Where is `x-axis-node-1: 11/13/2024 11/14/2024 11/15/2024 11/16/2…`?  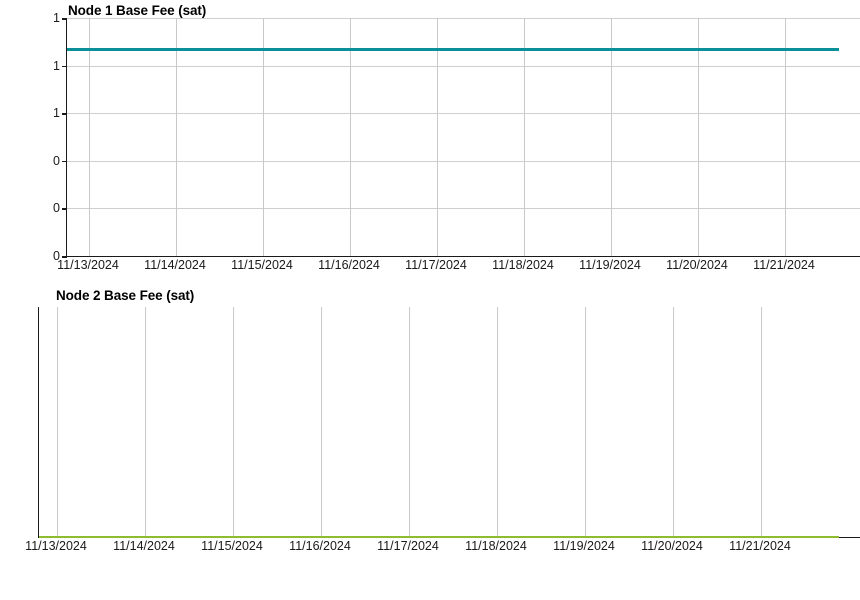
x-axis-node-1: 11/13/2024 11/14/2024 11/15/2024 11/16/2… is located at coordinates (430, 269).